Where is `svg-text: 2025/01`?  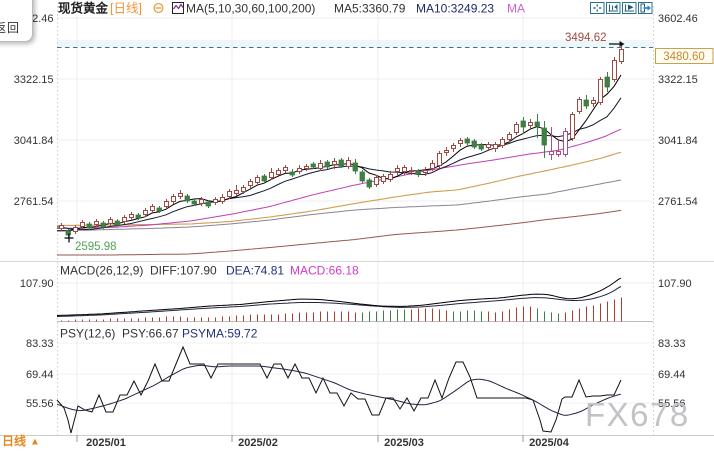
svg-text: 2025/01 is located at coordinates (106, 443).